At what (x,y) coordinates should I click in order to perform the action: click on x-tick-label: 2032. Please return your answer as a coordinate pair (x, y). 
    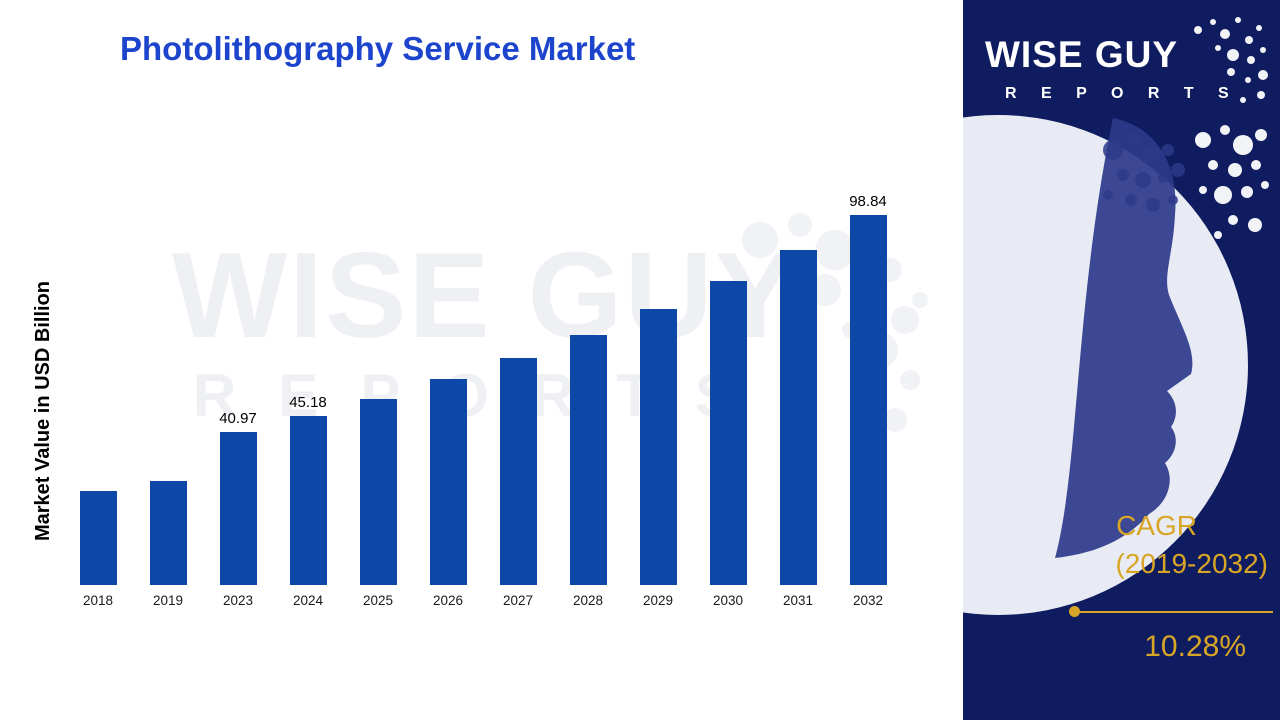
    Looking at the image, I should click on (868, 600).